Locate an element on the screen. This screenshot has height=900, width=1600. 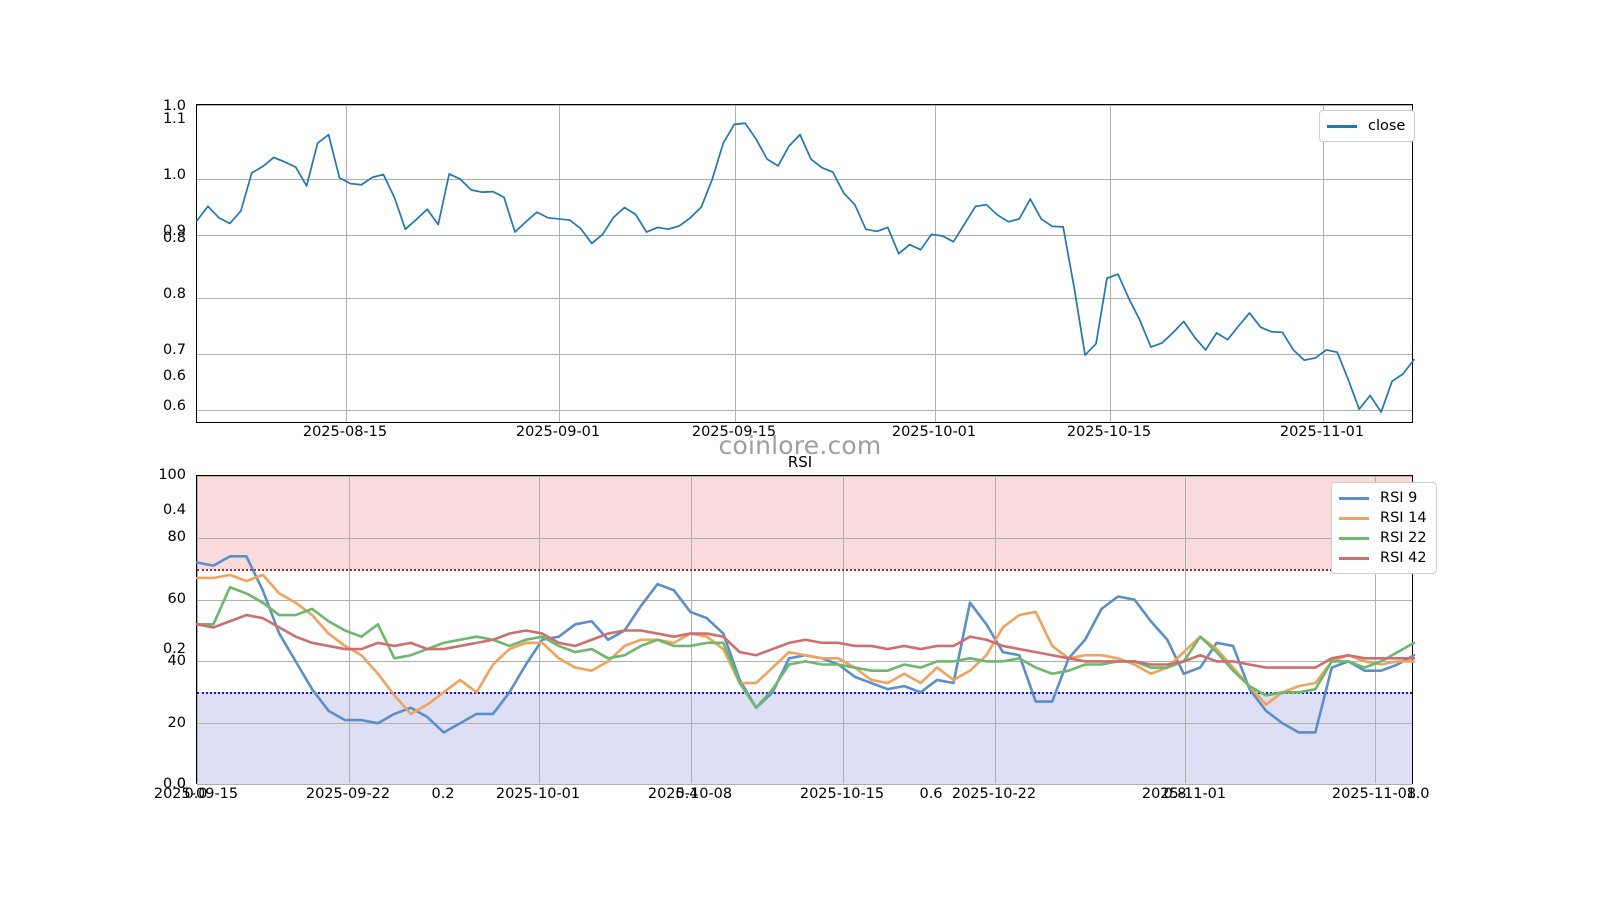
oversold-level-line is located at coordinates (804, 693).